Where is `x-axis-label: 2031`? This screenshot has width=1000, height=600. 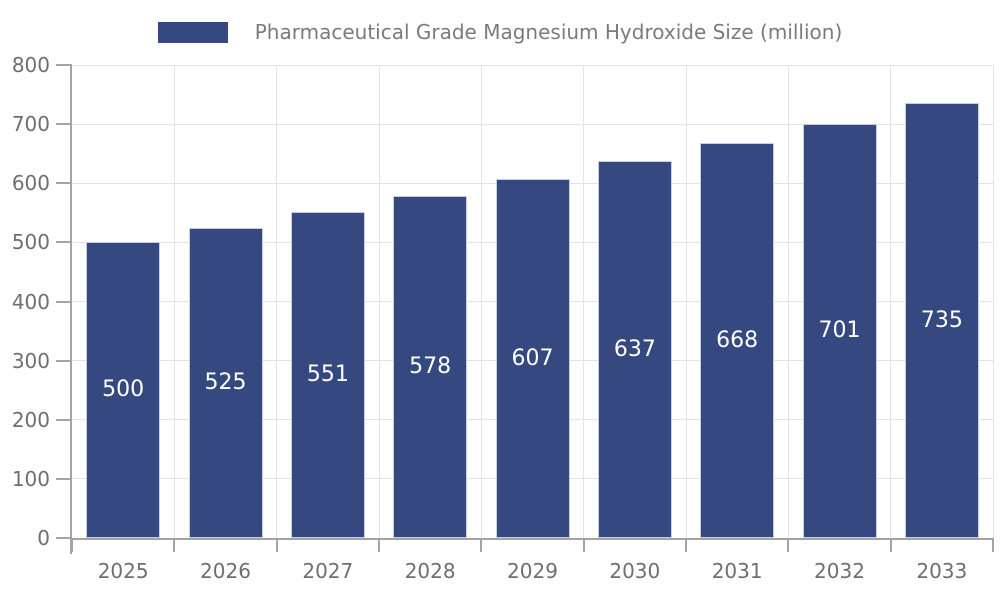 x-axis-label: 2031 is located at coordinates (737, 571).